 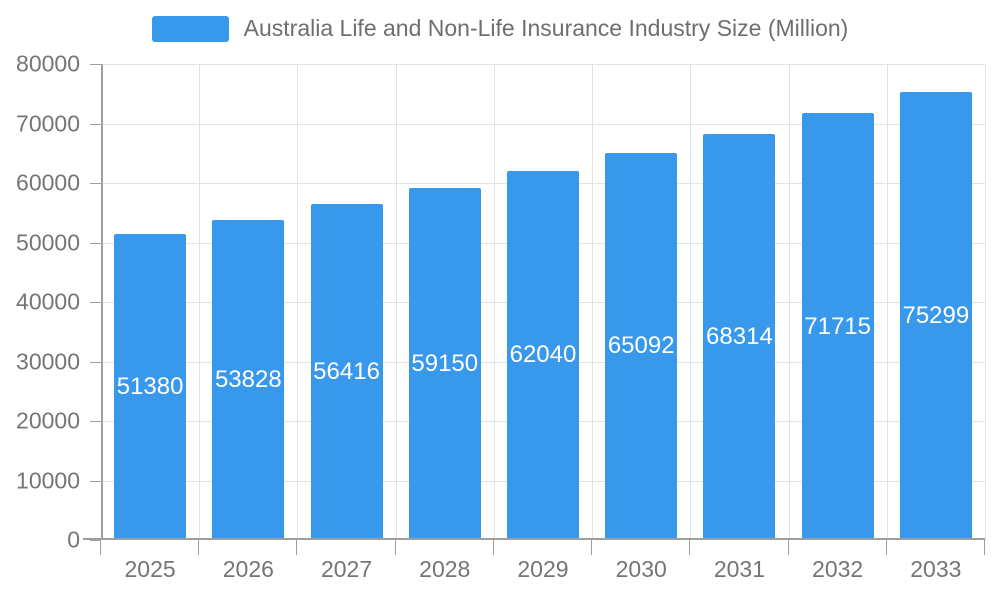 I want to click on x-axis-tick-label: 2029, so click(x=543, y=569).